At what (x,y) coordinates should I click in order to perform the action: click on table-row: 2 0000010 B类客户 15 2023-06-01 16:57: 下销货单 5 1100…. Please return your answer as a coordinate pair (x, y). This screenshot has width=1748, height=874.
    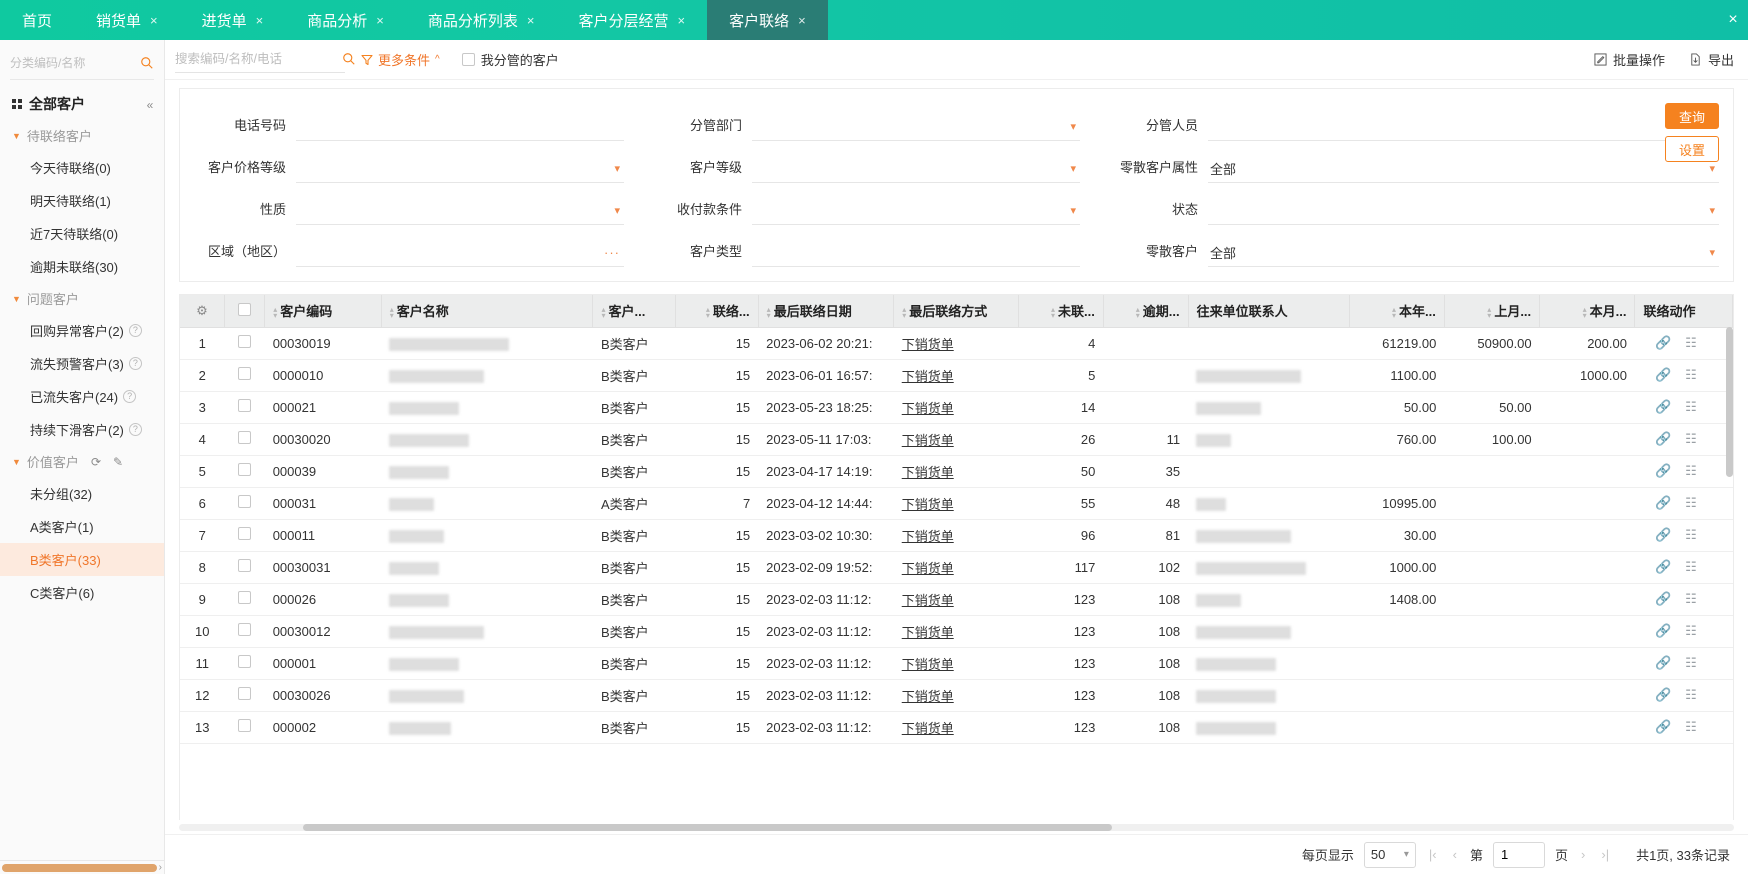
    Looking at the image, I should click on (956, 375).